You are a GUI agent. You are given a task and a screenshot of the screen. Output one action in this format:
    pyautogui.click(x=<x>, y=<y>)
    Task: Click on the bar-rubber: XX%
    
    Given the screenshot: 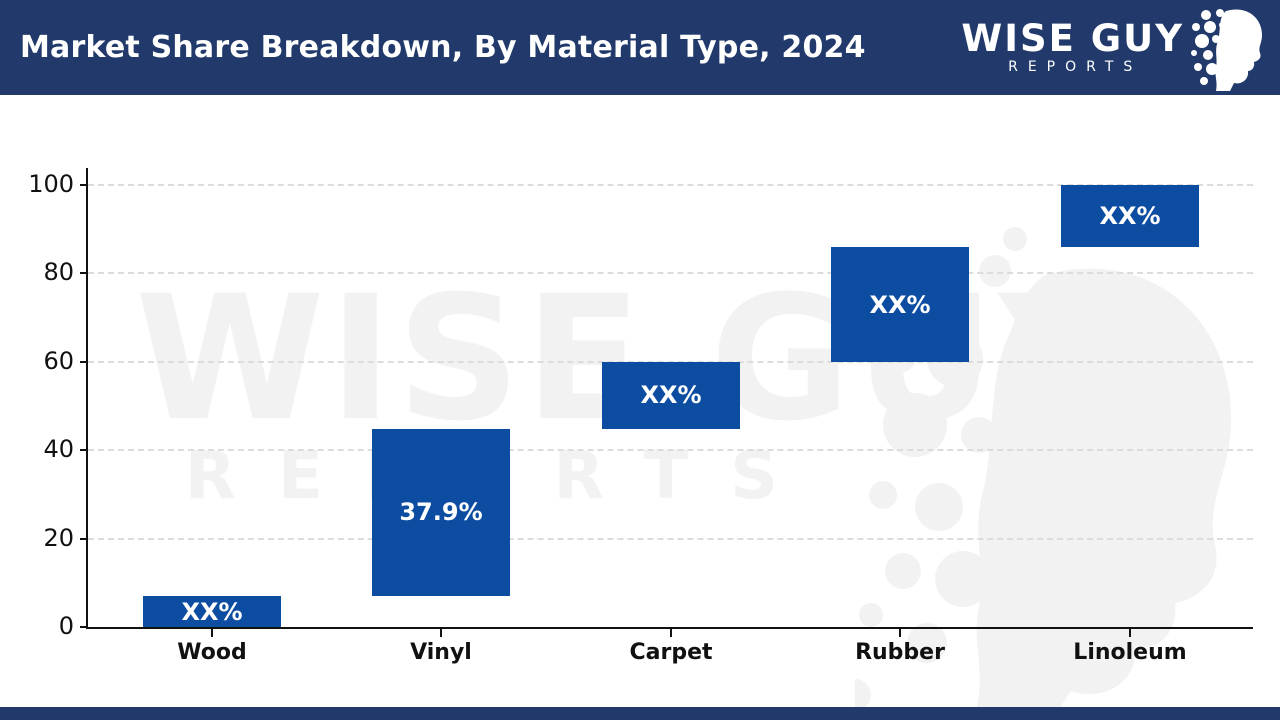 What is the action you would take?
    pyautogui.click(x=900, y=305)
    